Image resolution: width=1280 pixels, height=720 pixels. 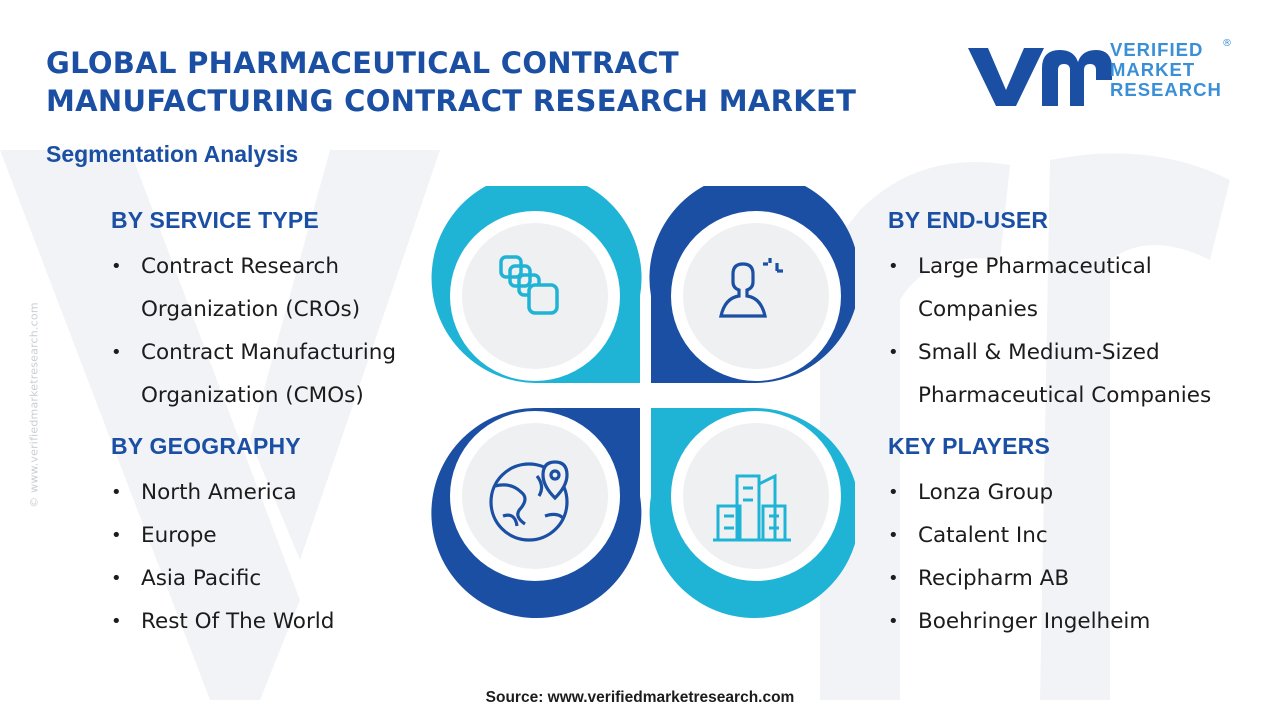 I want to click on title-line-2: MANUFACTURING CONTRACT RESEARCH MARKET, so click(x=451, y=101).